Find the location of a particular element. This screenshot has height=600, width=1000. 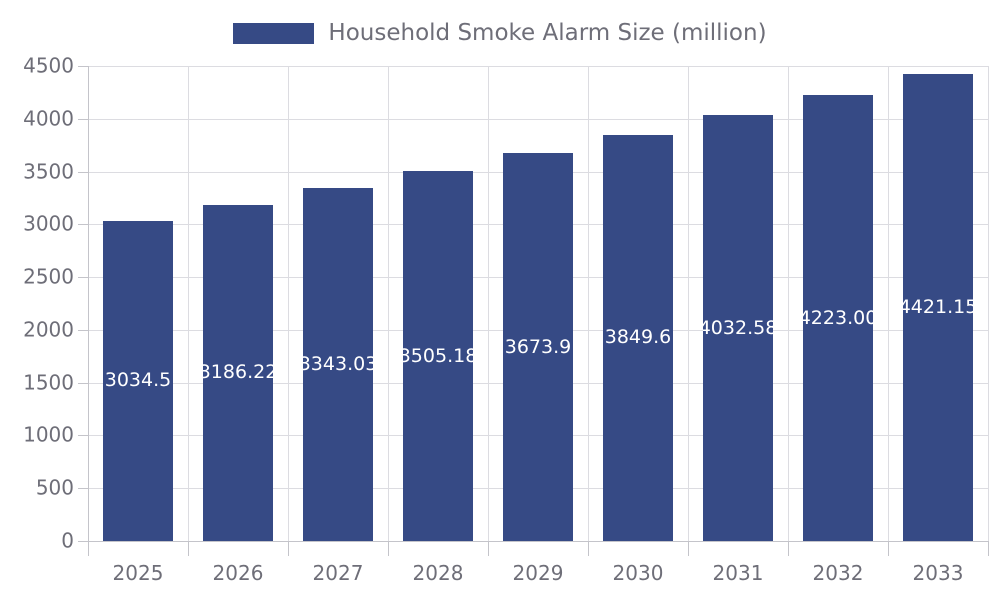

y-tick-label: 1500 is located at coordinates (48, 382).